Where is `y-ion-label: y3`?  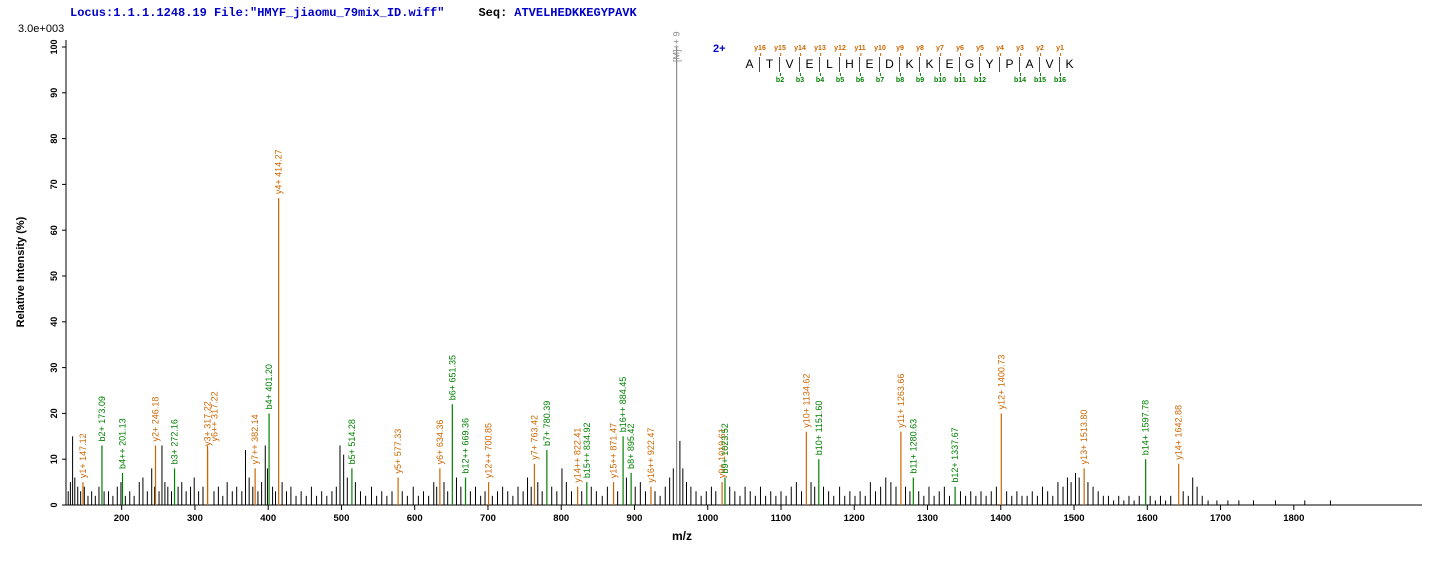
y-ion-label: y3 is located at coordinates (1020, 50).